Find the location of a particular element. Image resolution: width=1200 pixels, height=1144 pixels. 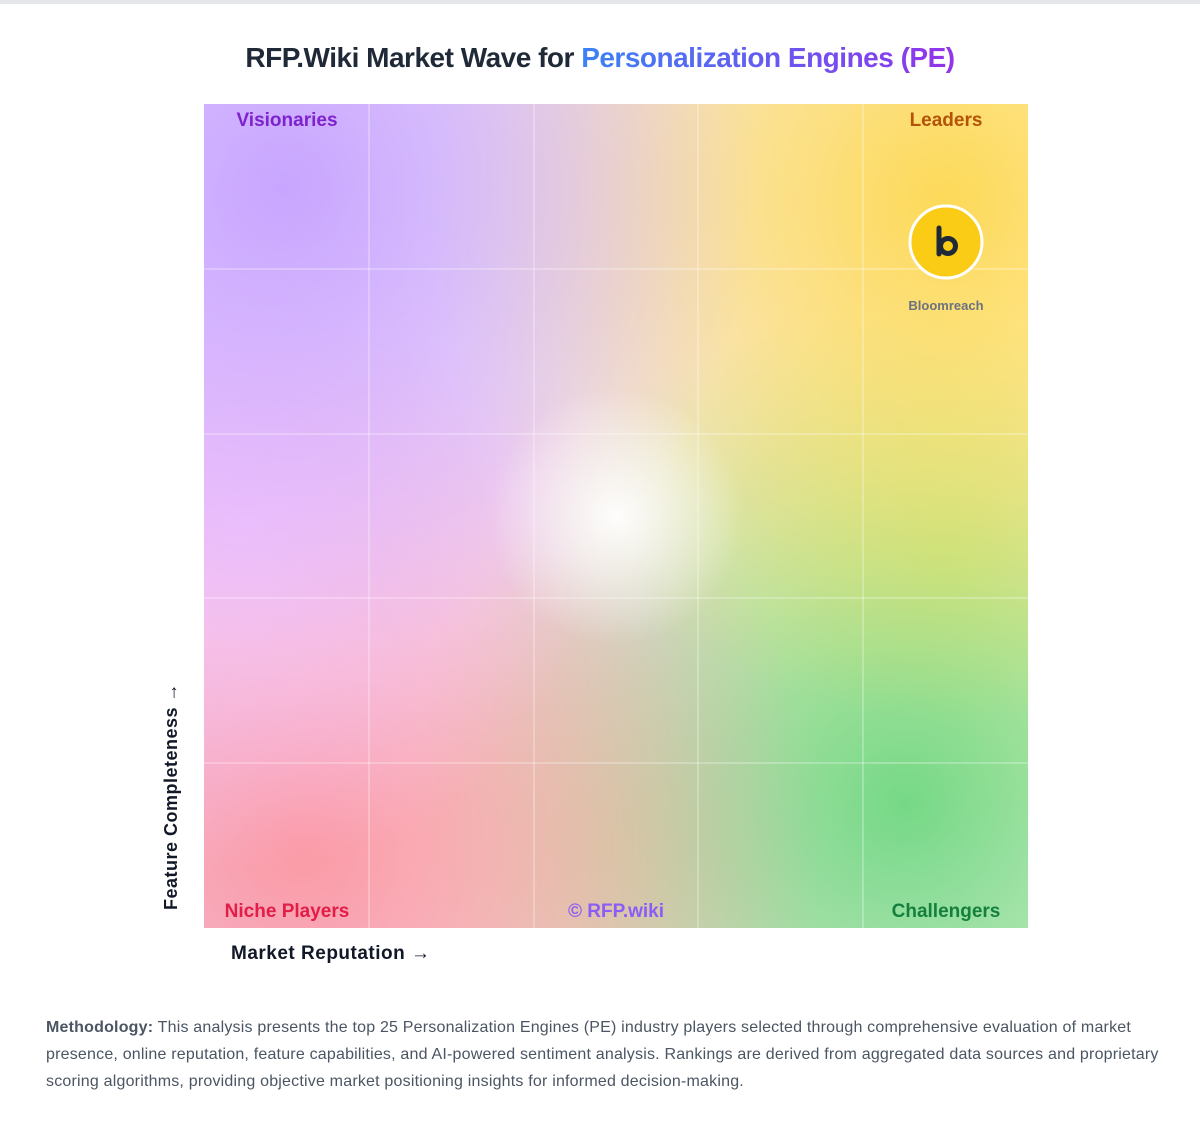

quadrant-label: Leaders is located at coordinates (946, 120).